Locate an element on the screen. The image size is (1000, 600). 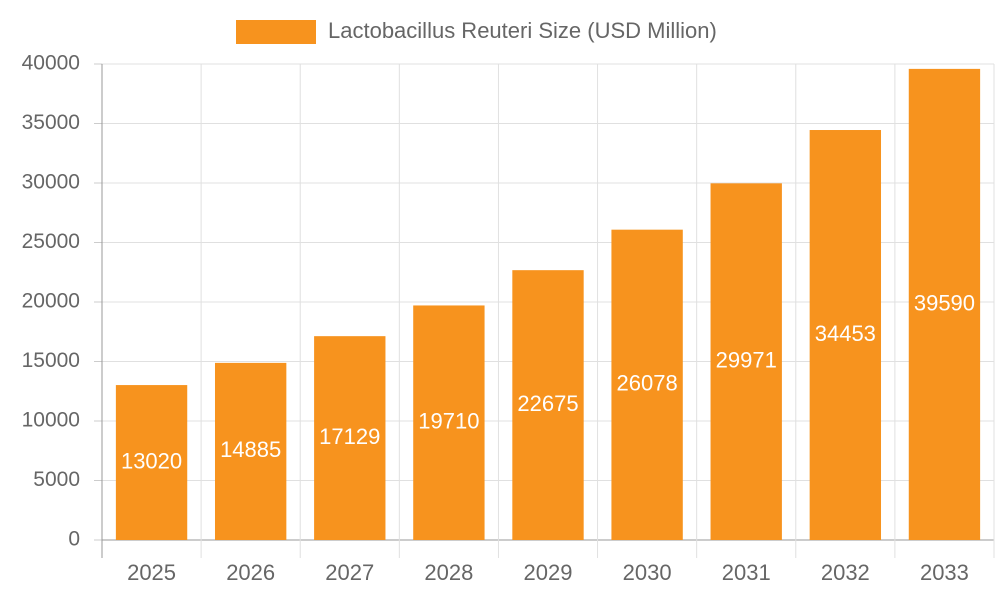
y-tick-label: 15000 is located at coordinates (51, 360).